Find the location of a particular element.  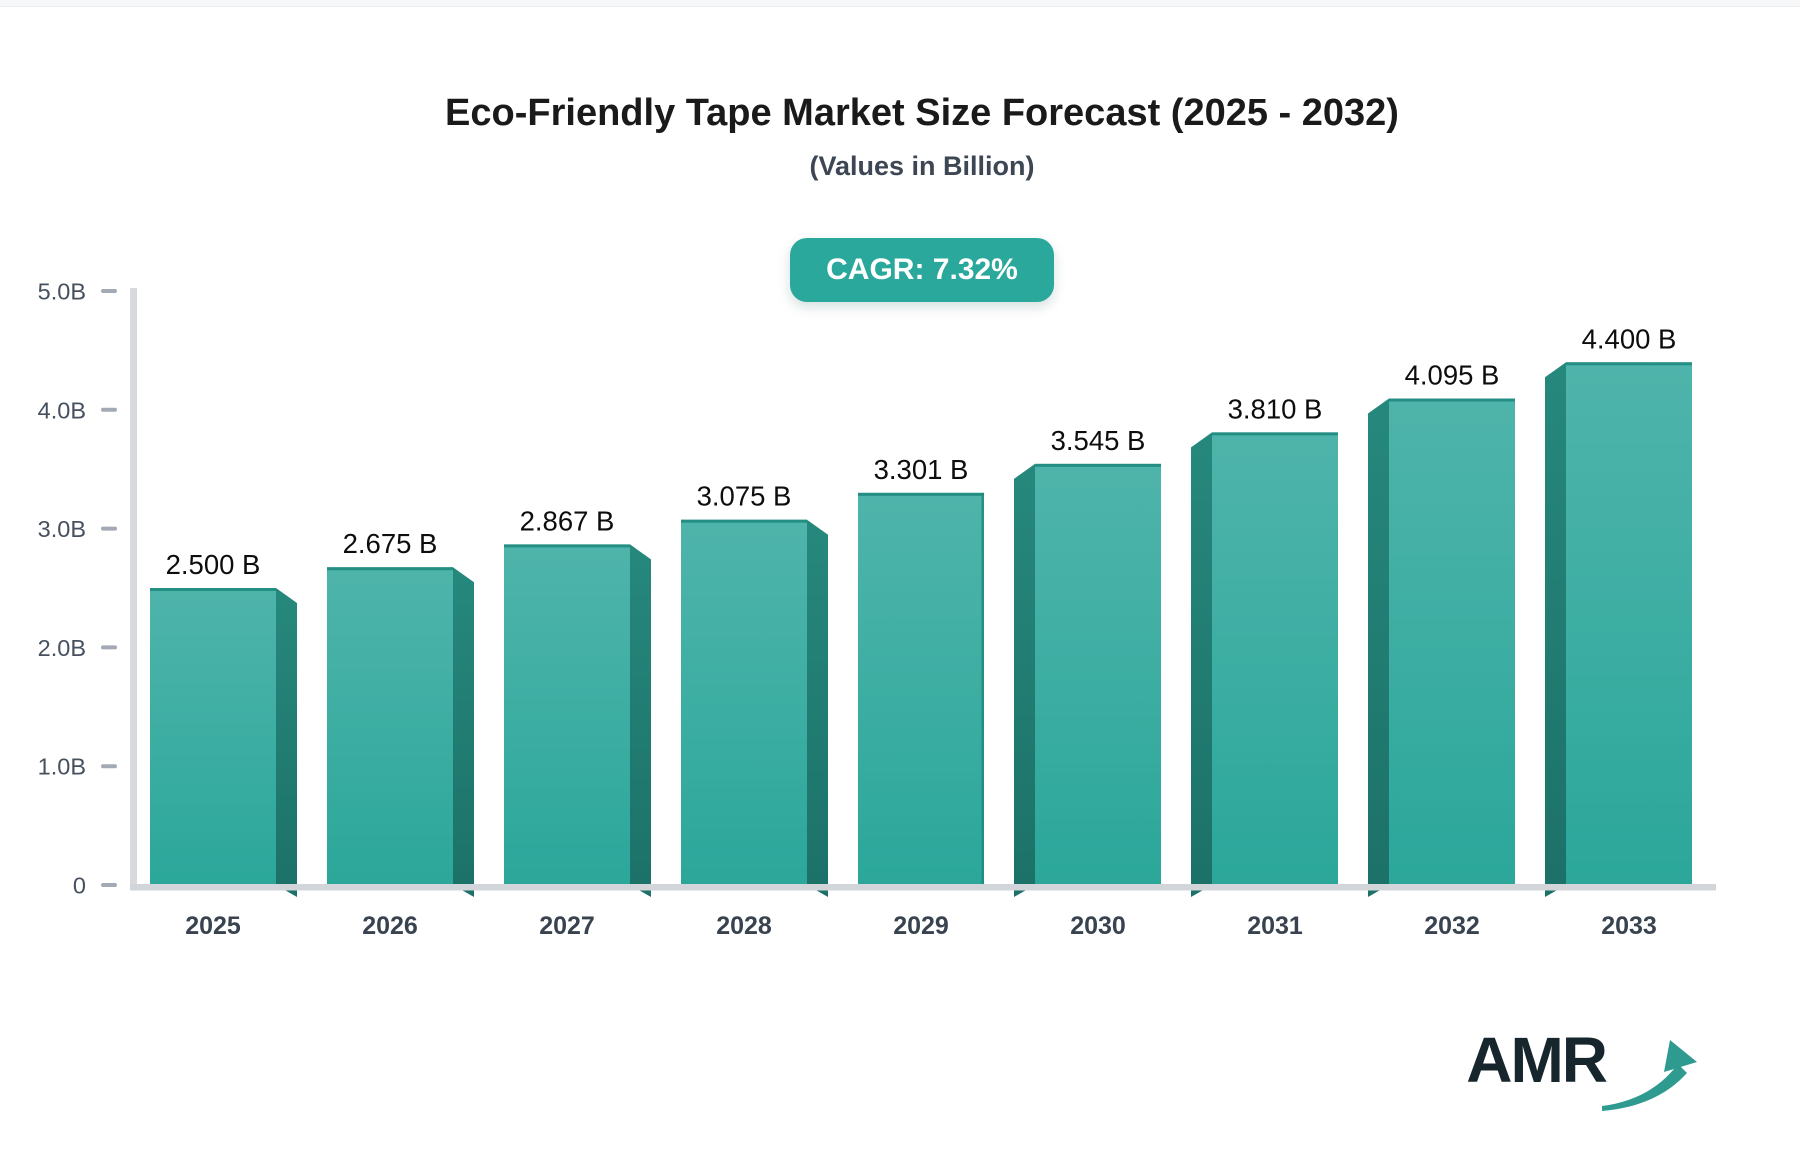

bar-value-label: 3.301 B is located at coordinates (921, 469).